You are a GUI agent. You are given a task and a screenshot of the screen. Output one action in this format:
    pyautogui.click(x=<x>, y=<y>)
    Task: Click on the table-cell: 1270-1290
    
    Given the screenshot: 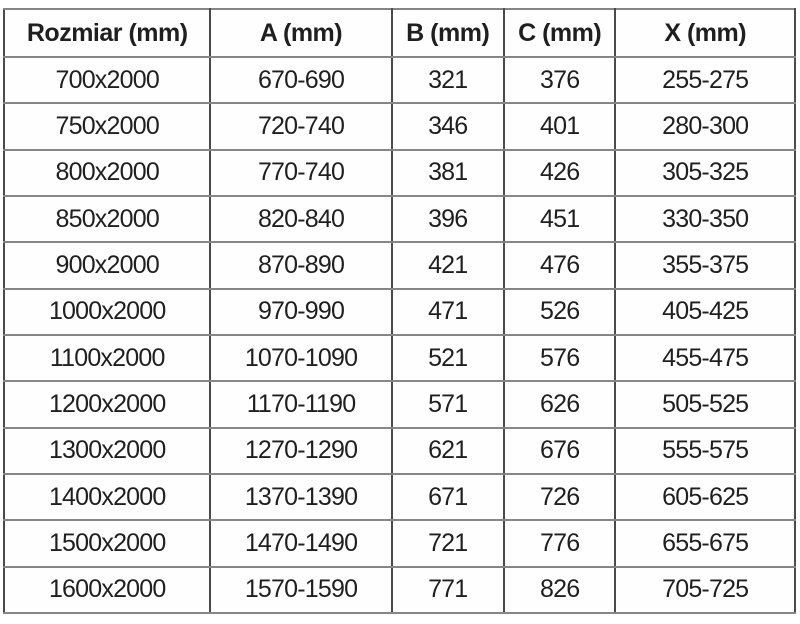 What is the action you would take?
    pyautogui.click(x=301, y=450)
    